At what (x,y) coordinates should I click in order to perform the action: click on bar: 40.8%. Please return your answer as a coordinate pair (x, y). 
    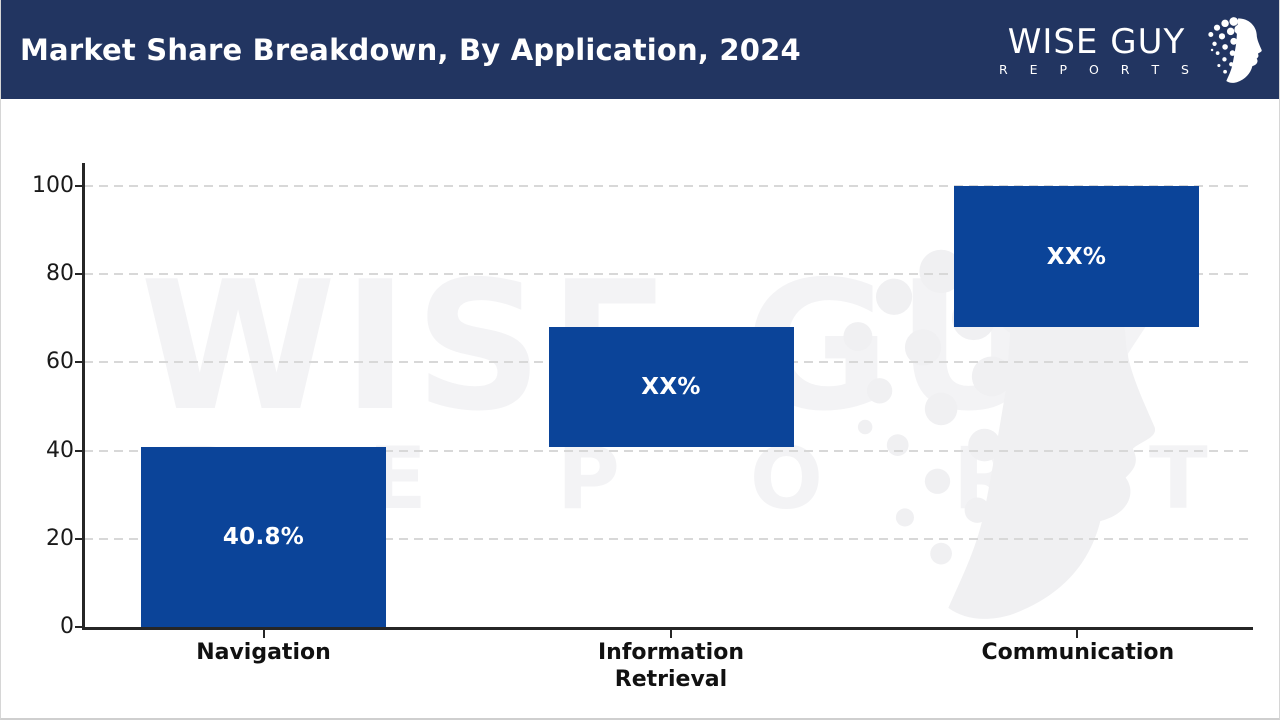
    Looking at the image, I should click on (263, 537).